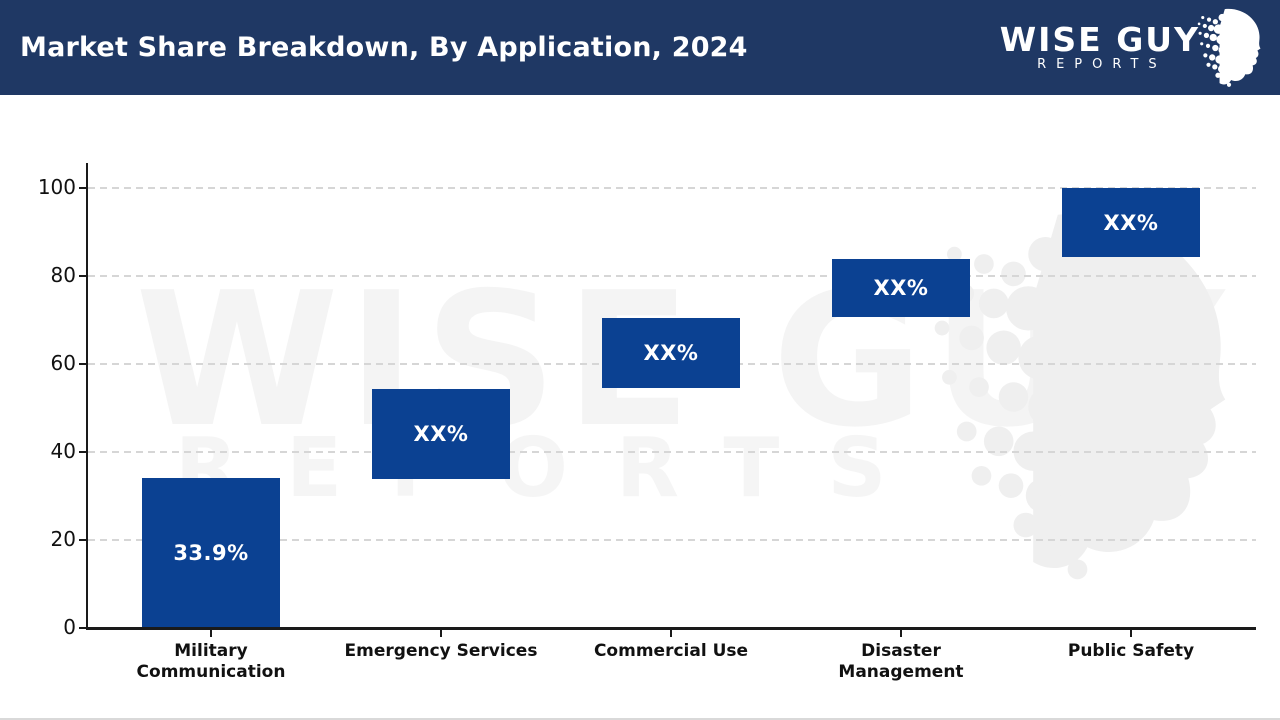 Image resolution: width=1280 pixels, height=720 pixels. What do you see at coordinates (671, 651) in the screenshot?
I see `x-axis-category-label: Commercial Use` at bounding box center [671, 651].